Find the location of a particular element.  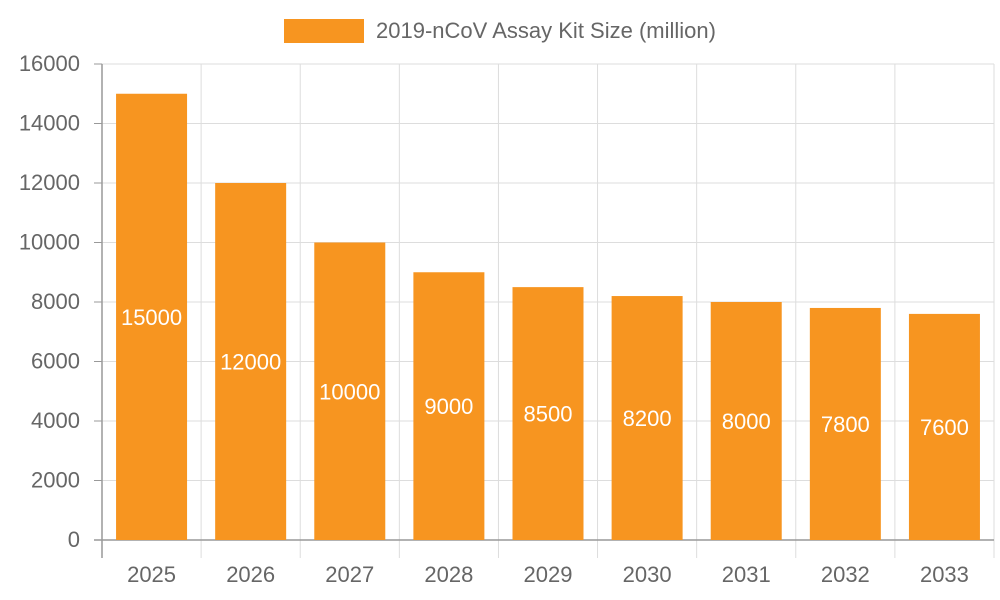

y-tick-label: 6000 is located at coordinates (55, 361).